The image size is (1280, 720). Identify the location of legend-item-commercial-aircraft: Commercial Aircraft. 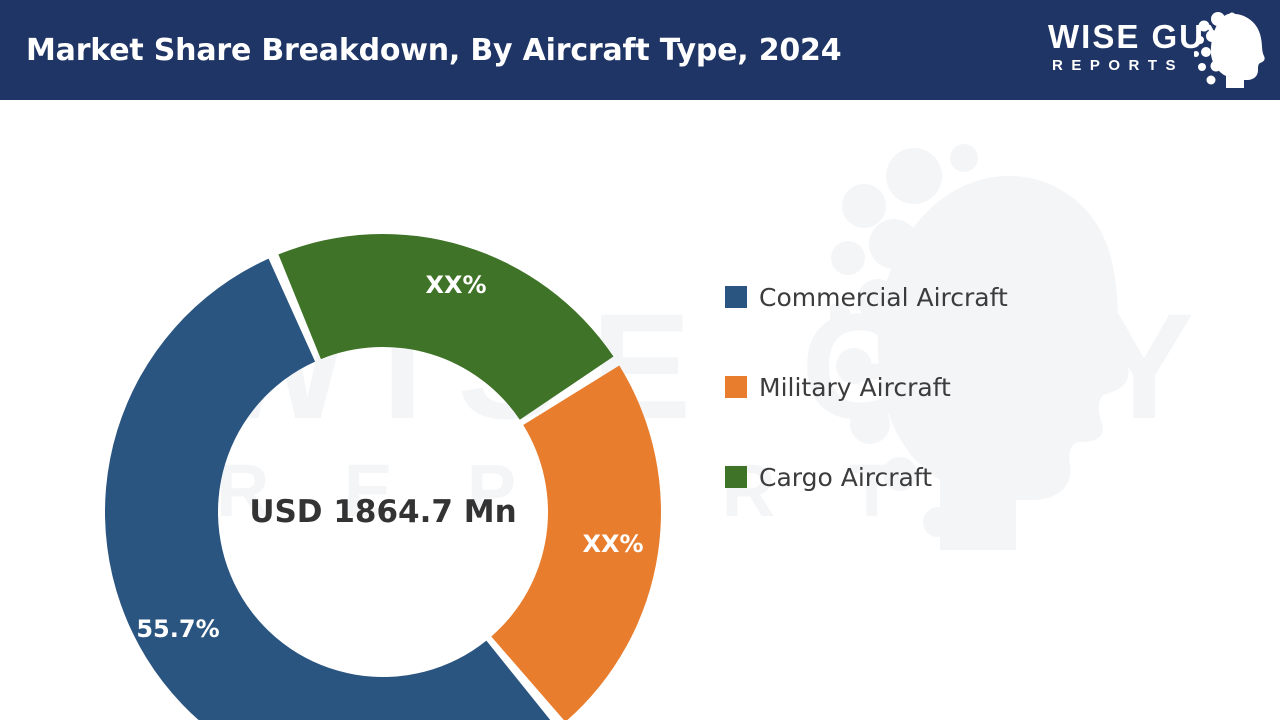
(935, 297).